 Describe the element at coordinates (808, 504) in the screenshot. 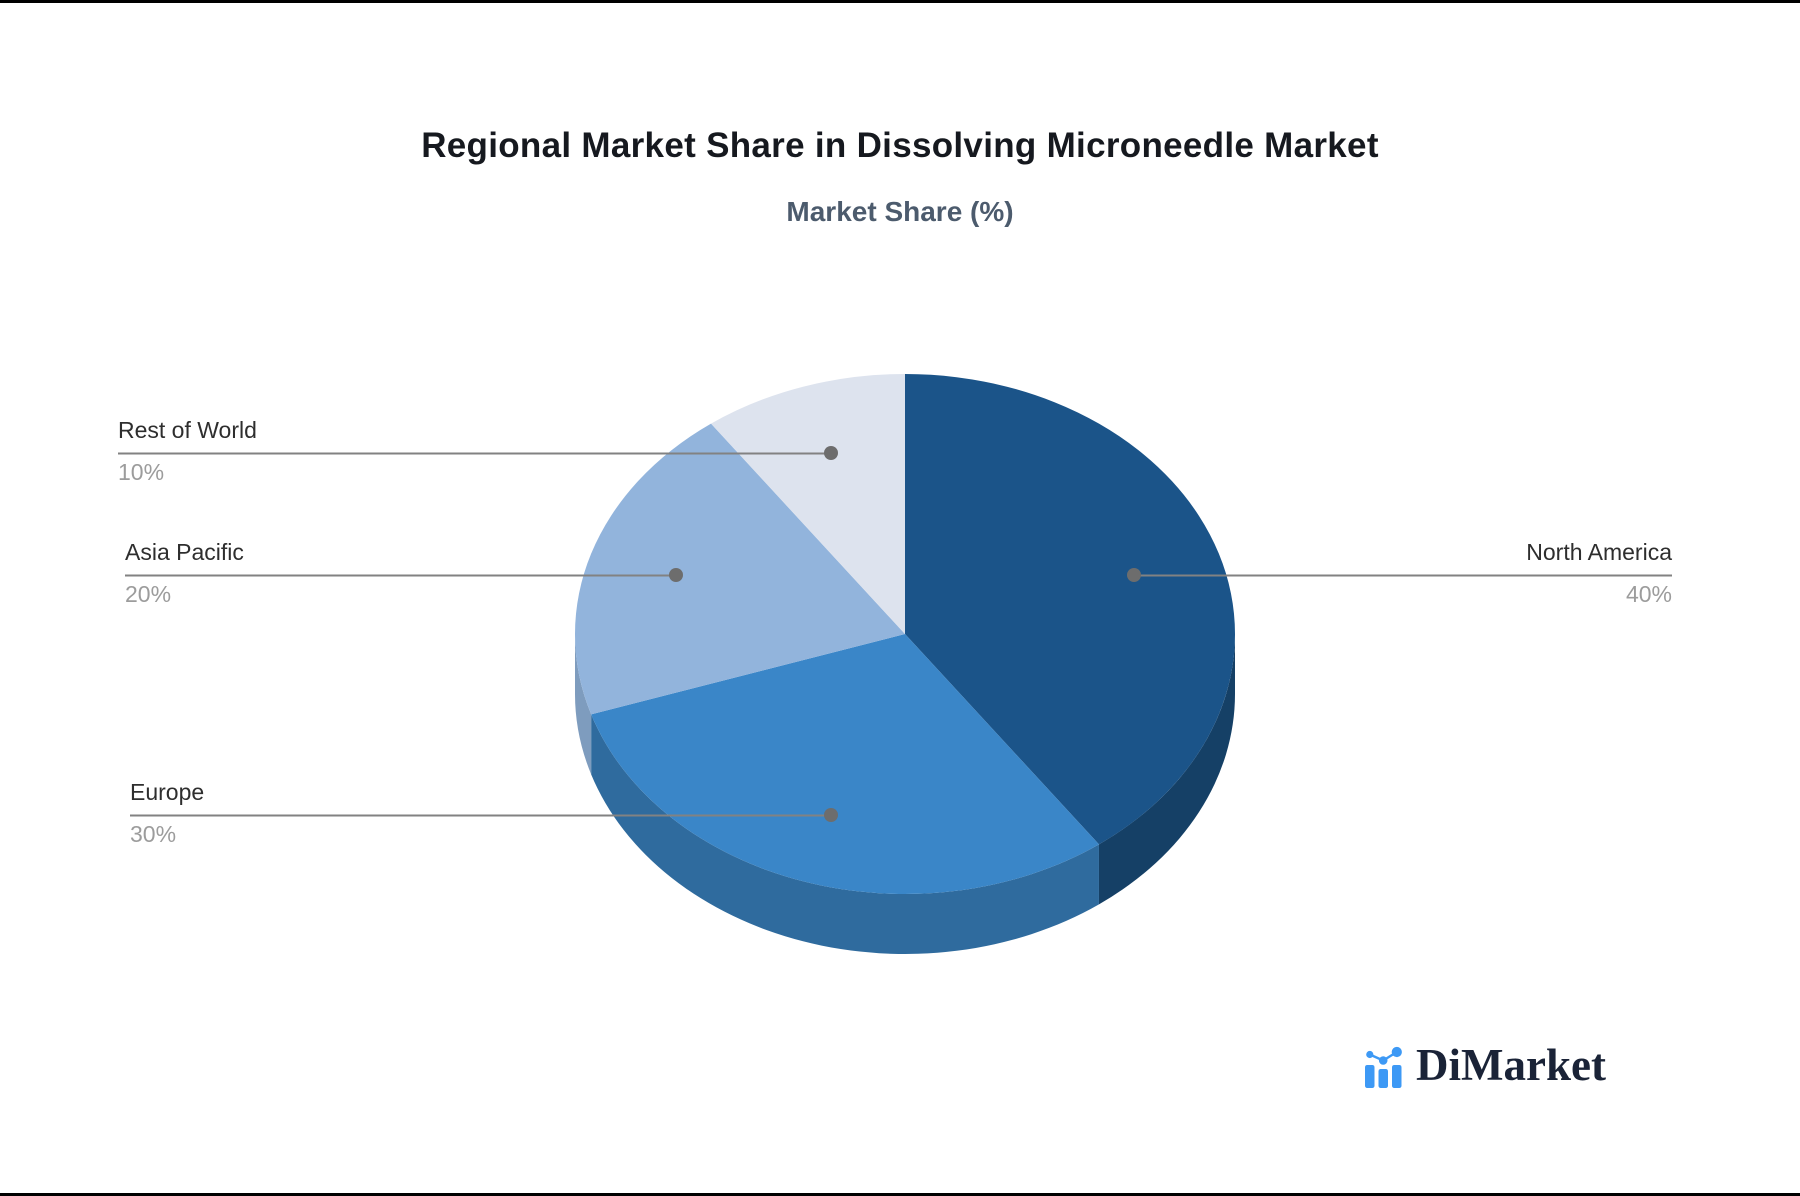

I see `pie-slice-rest-of-world` at that location.